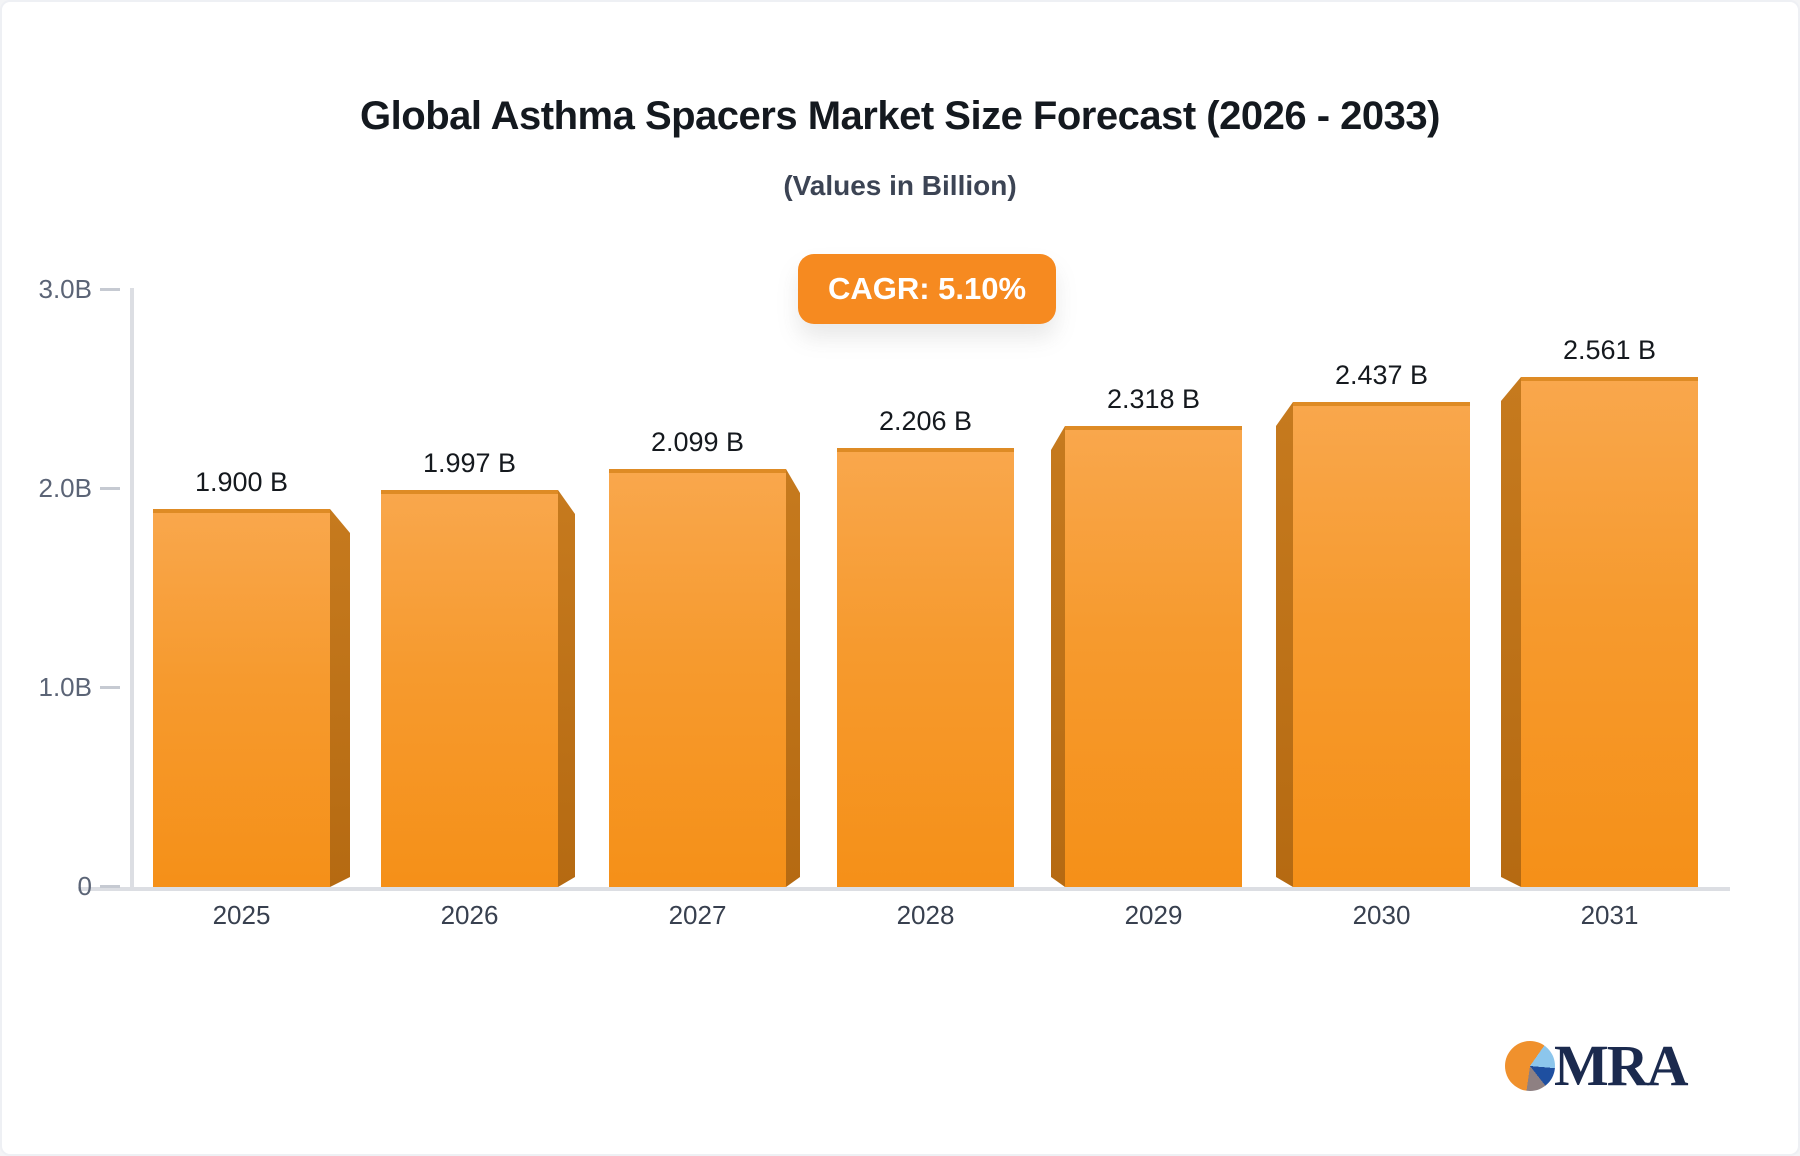  I want to click on brand-logo: MRA, so click(1597, 1065).